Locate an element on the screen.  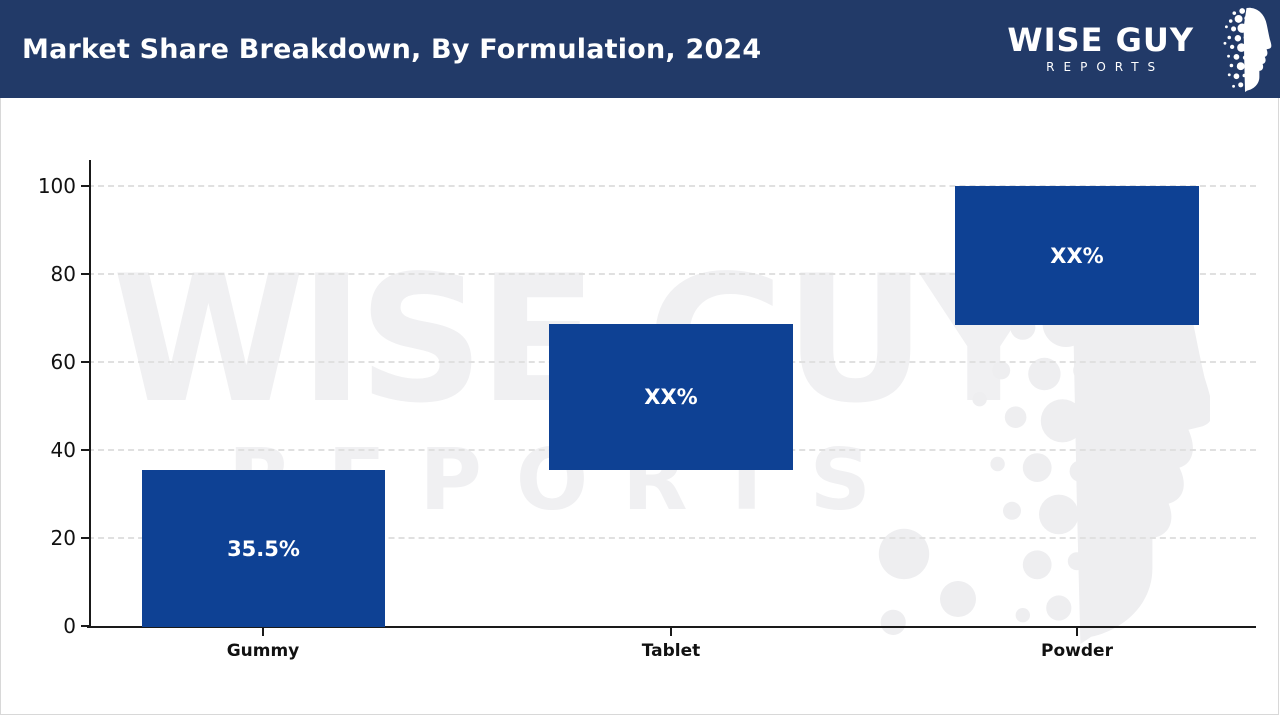
y-tick-label: 0 is located at coordinates (69, 626).